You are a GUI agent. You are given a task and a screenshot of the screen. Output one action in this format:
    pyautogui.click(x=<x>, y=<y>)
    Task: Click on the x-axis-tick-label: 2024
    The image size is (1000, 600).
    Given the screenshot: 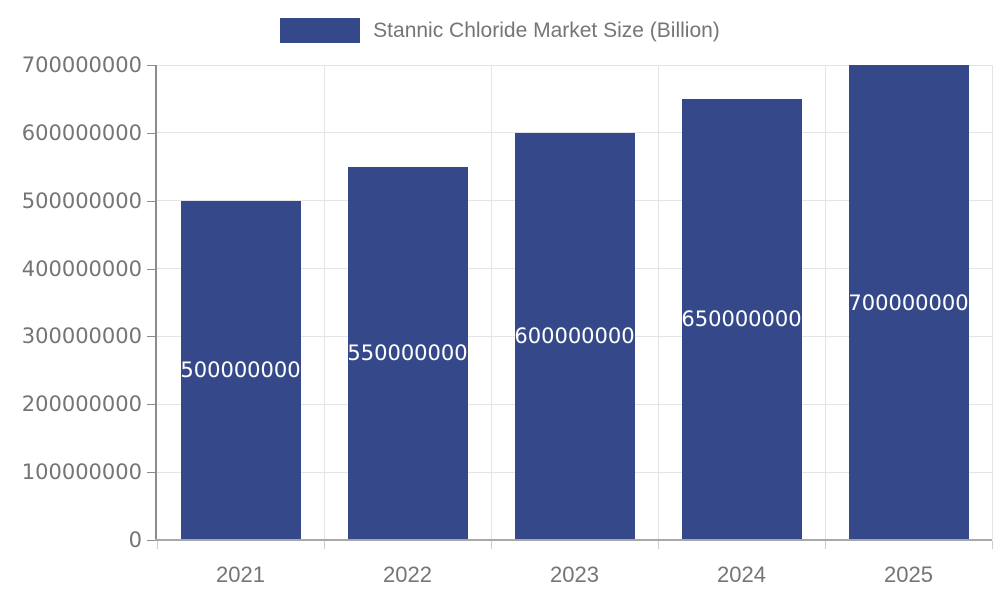 What is the action you would take?
    pyautogui.click(x=741, y=574)
    